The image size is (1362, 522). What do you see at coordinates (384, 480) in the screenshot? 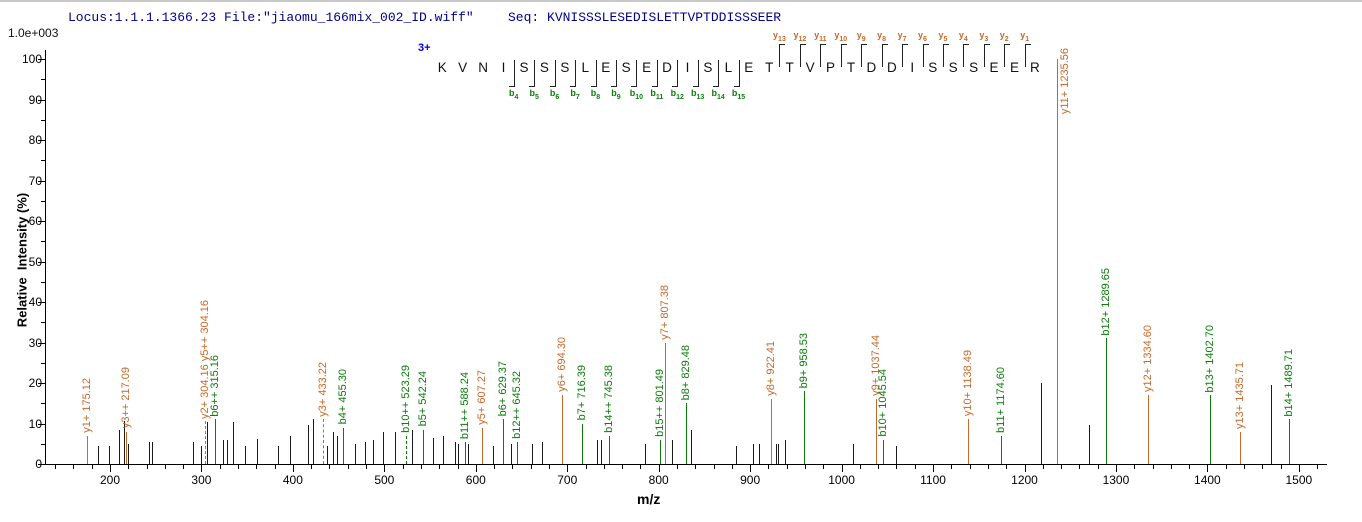
I see `x-tick-label: 500` at bounding box center [384, 480].